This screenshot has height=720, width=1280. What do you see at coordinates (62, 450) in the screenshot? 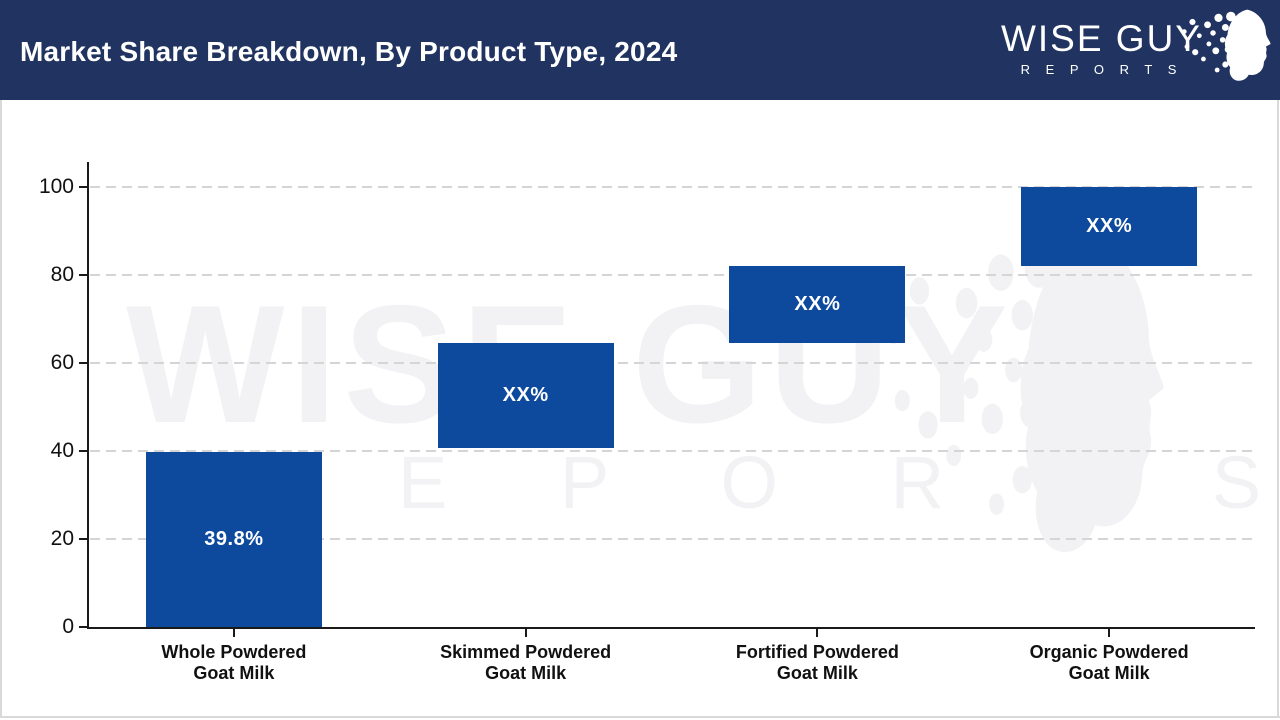
I see `y-tick-label-40: 40` at bounding box center [62, 450].